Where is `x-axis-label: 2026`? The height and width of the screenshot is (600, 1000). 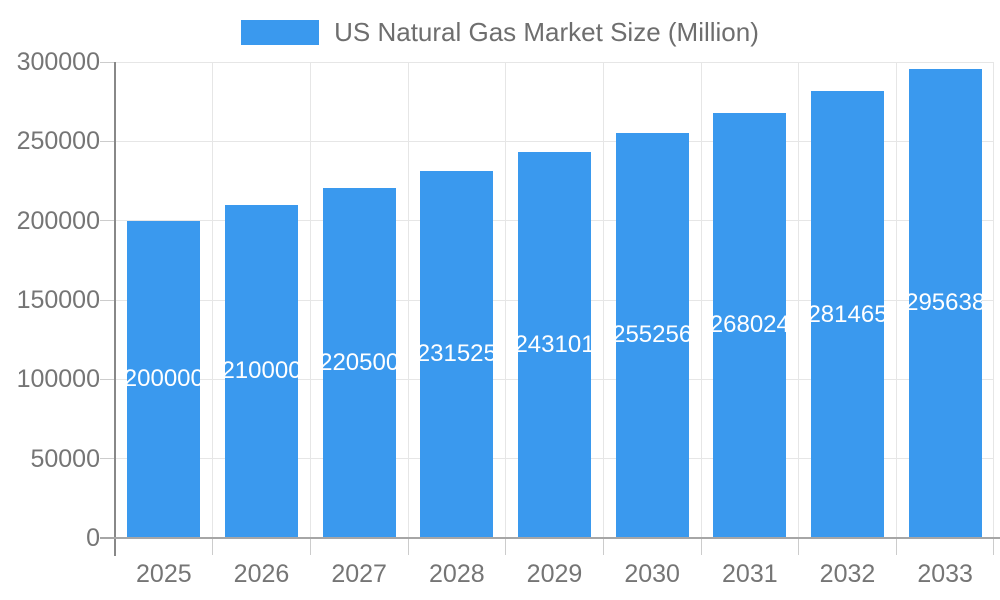
x-axis-label: 2026 is located at coordinates (261, 574).